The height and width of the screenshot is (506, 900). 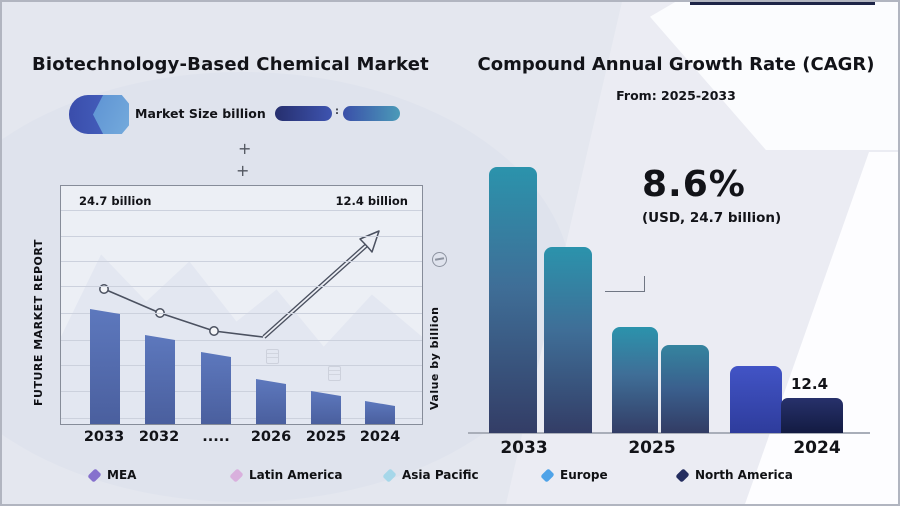 I want to click on right-chart-baseline, so click(x=669, y=433).